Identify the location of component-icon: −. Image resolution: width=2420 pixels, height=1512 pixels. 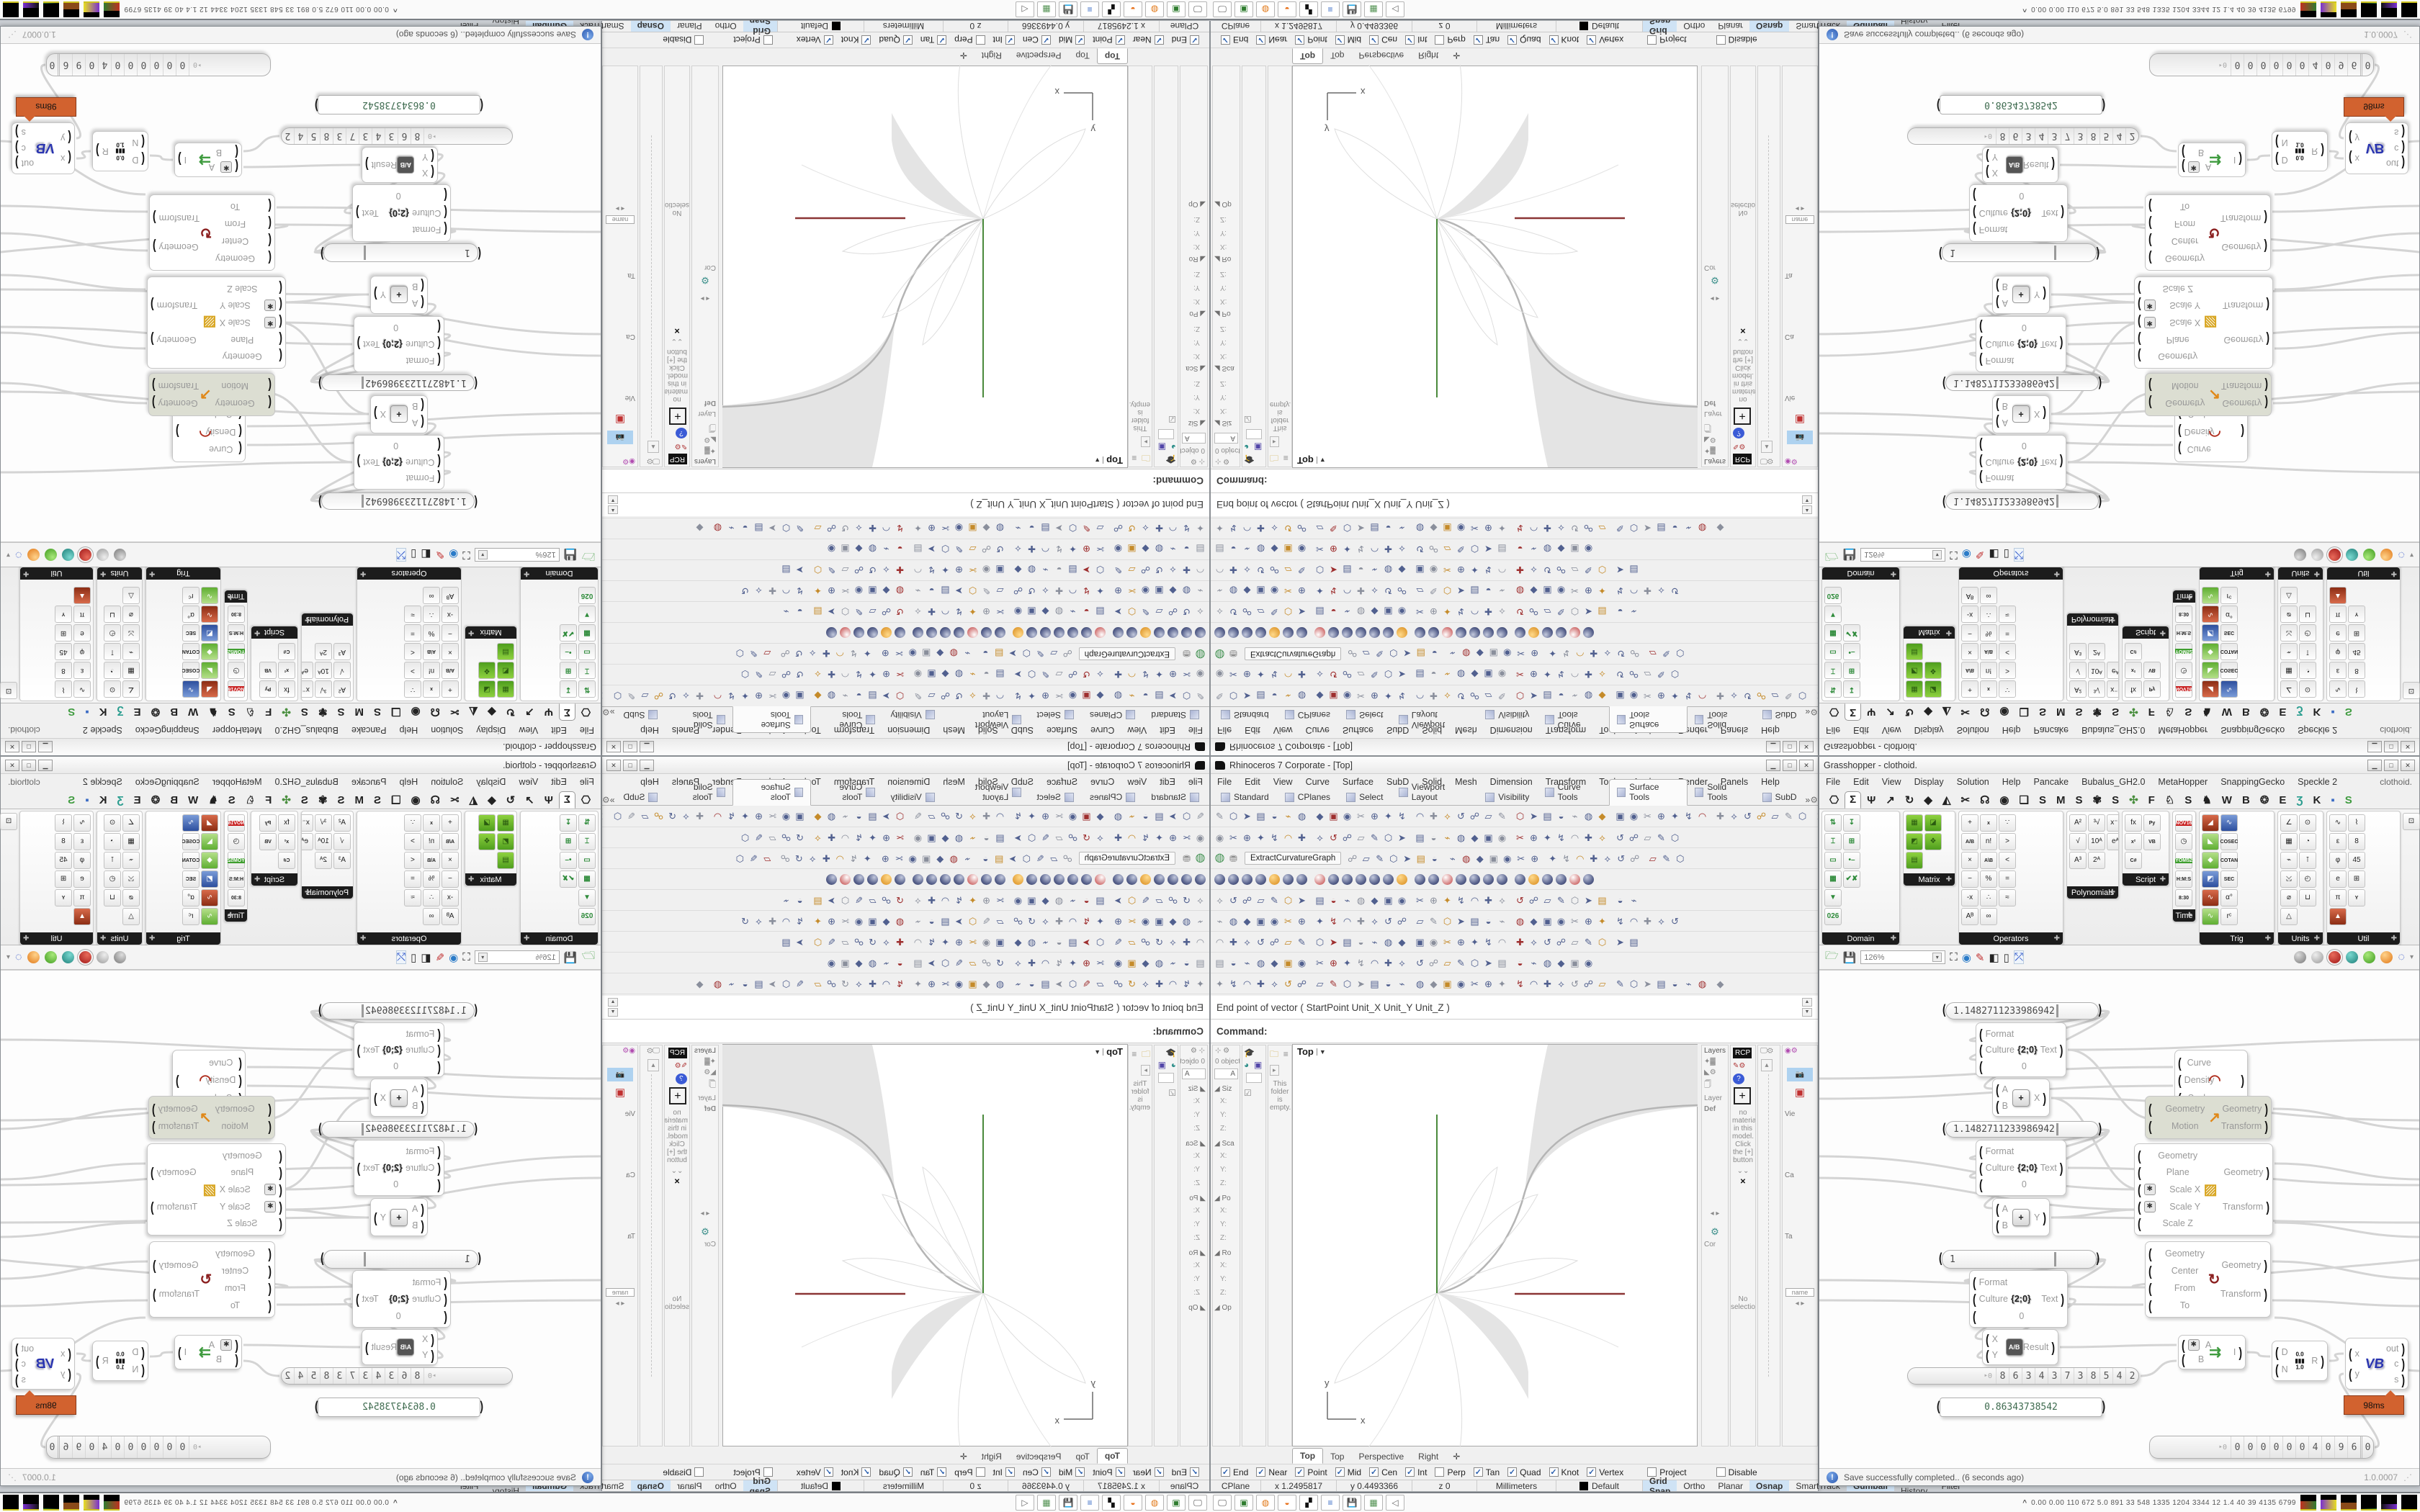
(450, 633).